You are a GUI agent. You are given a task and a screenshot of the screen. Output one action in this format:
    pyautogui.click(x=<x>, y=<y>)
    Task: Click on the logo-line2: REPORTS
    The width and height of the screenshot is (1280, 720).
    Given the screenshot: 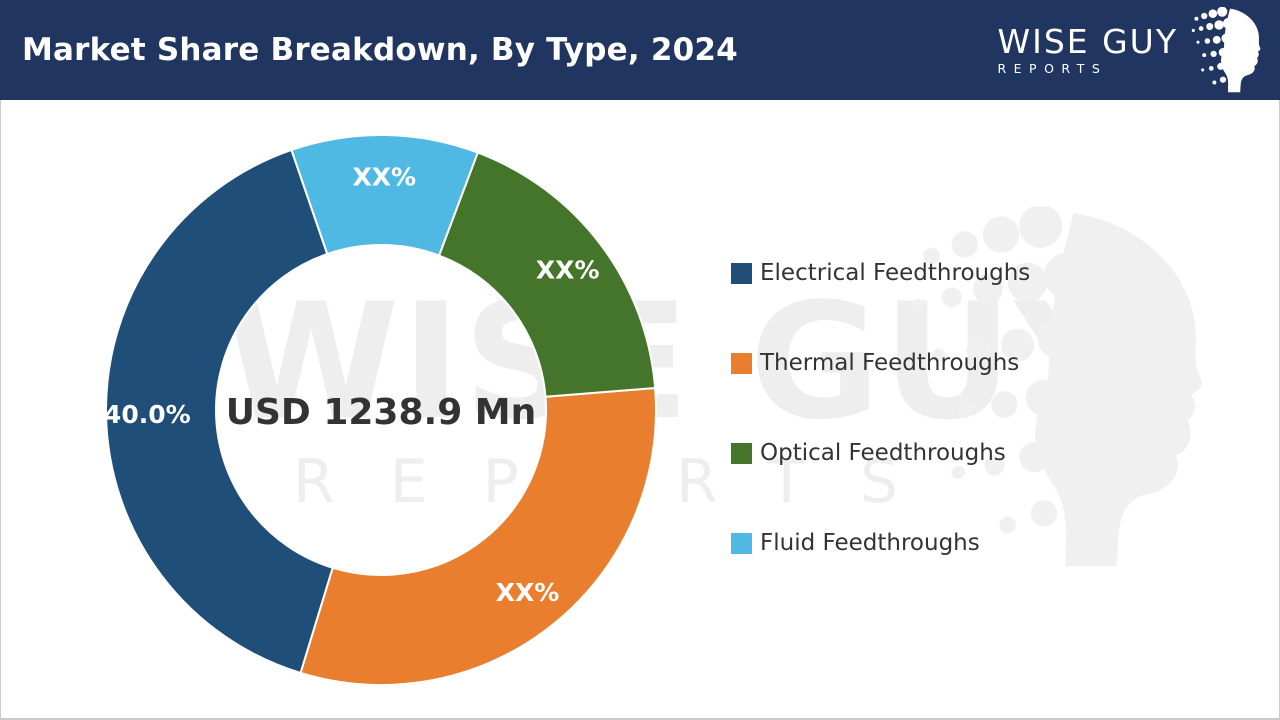 What is the action you would take?
    pyautogui.click(x=1052, y=68)
    